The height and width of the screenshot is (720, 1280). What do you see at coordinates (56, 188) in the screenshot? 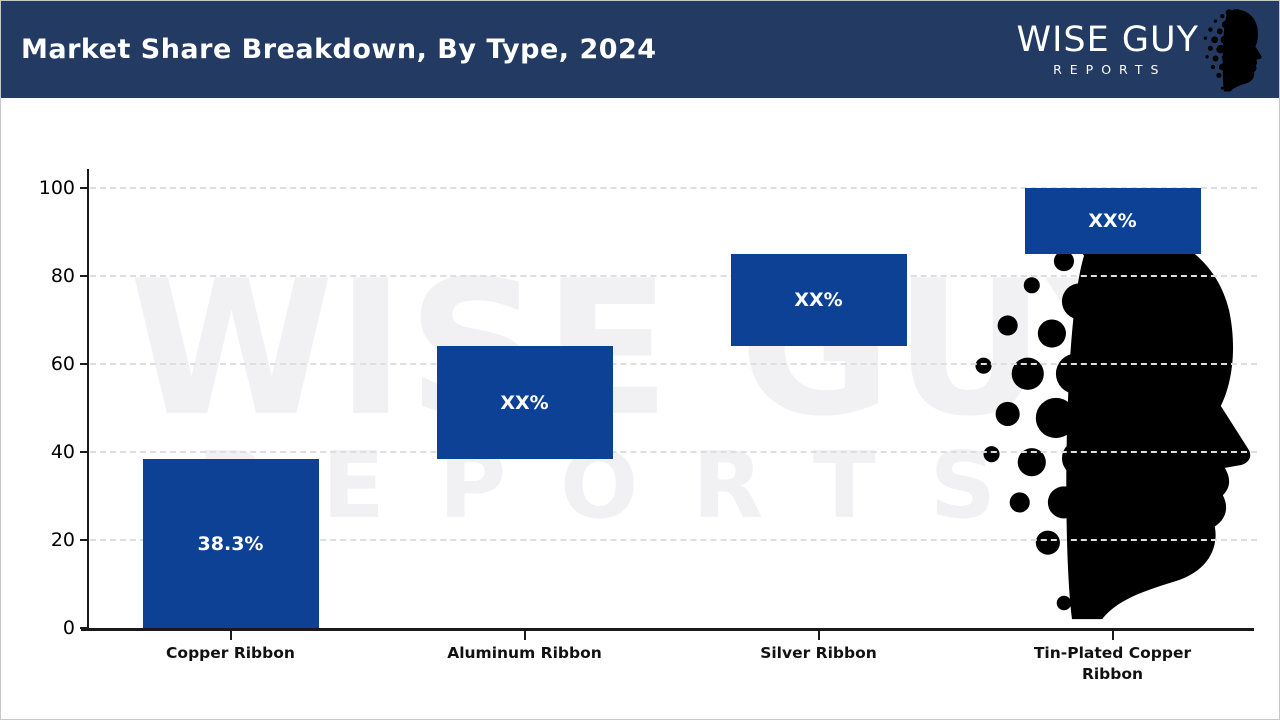
I see `y-tick-label-100: 100` at bounding box center [56, 188].